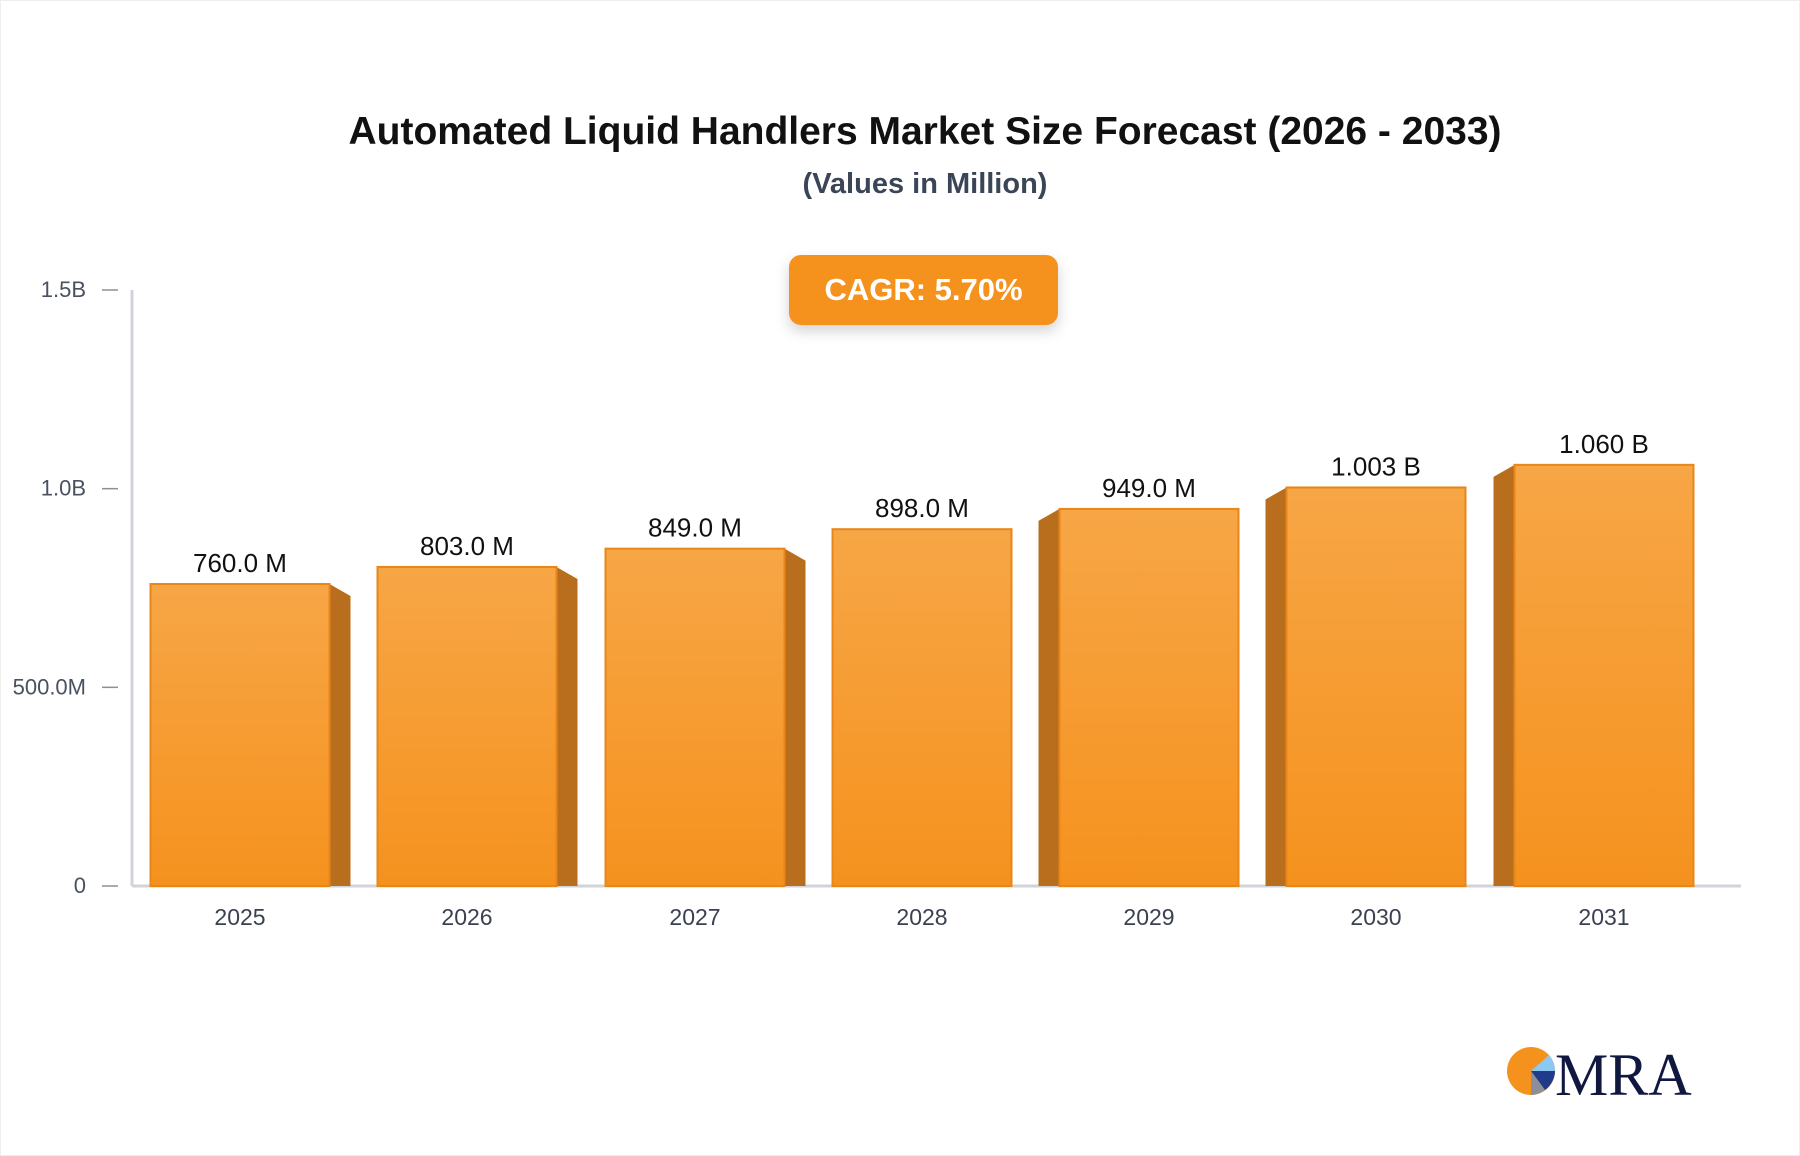  What do you see at coordinates (63, 289) in the screenshot?
I see `y-tick-label: 1.5B` at bounding box center [63, 289].